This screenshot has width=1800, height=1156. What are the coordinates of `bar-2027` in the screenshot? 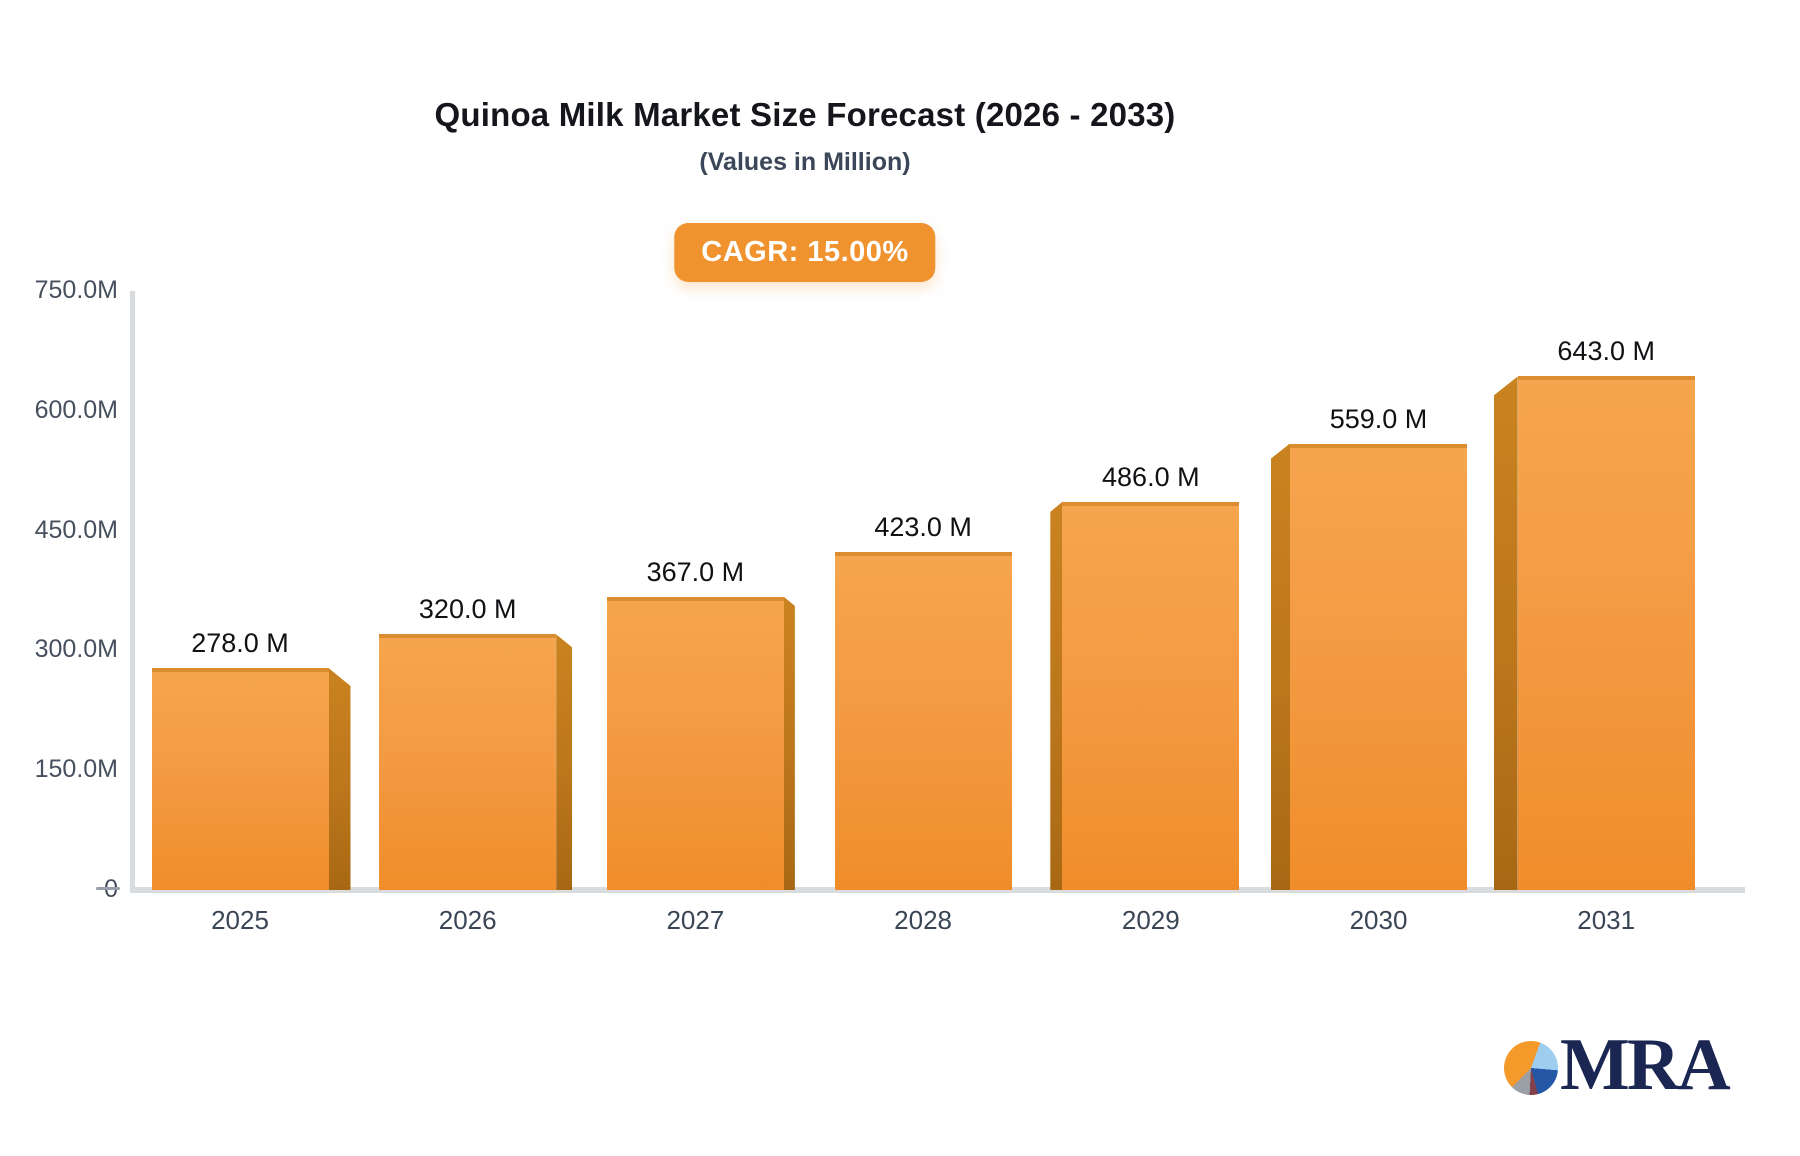 It's located at (695, 743).